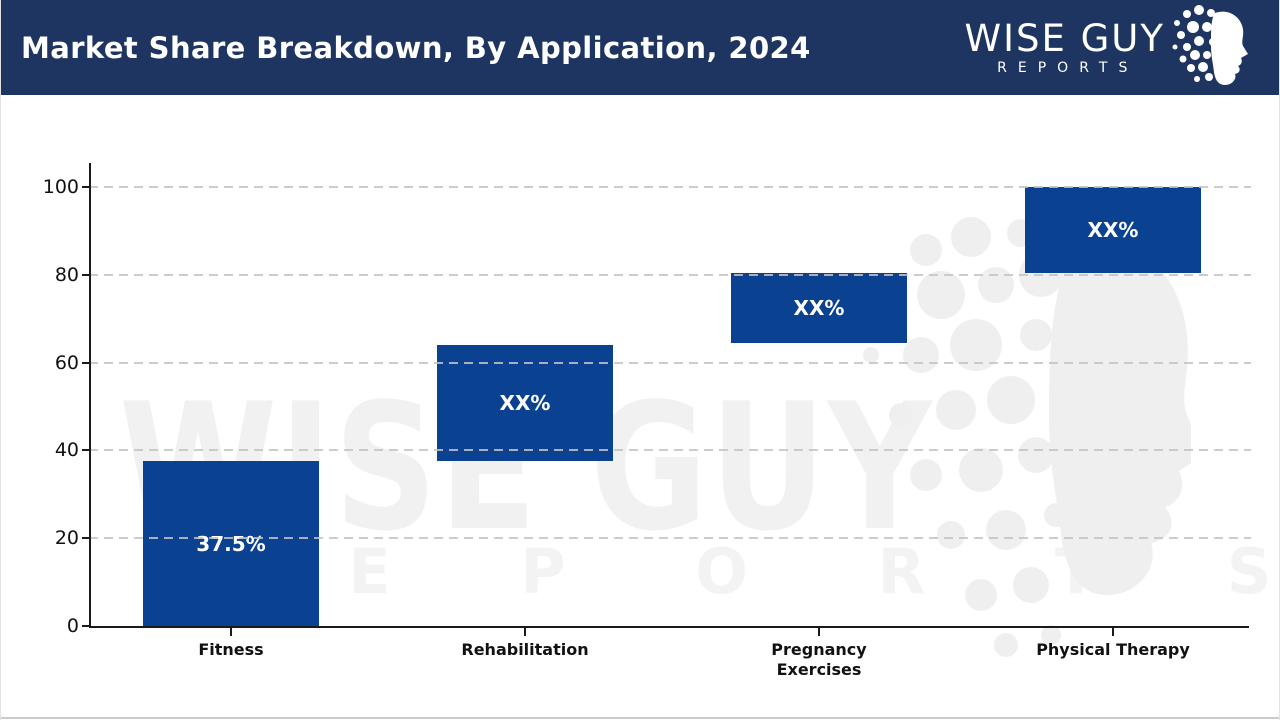  I want to click on bar-value-label: 37.5%, so click(231, 543).